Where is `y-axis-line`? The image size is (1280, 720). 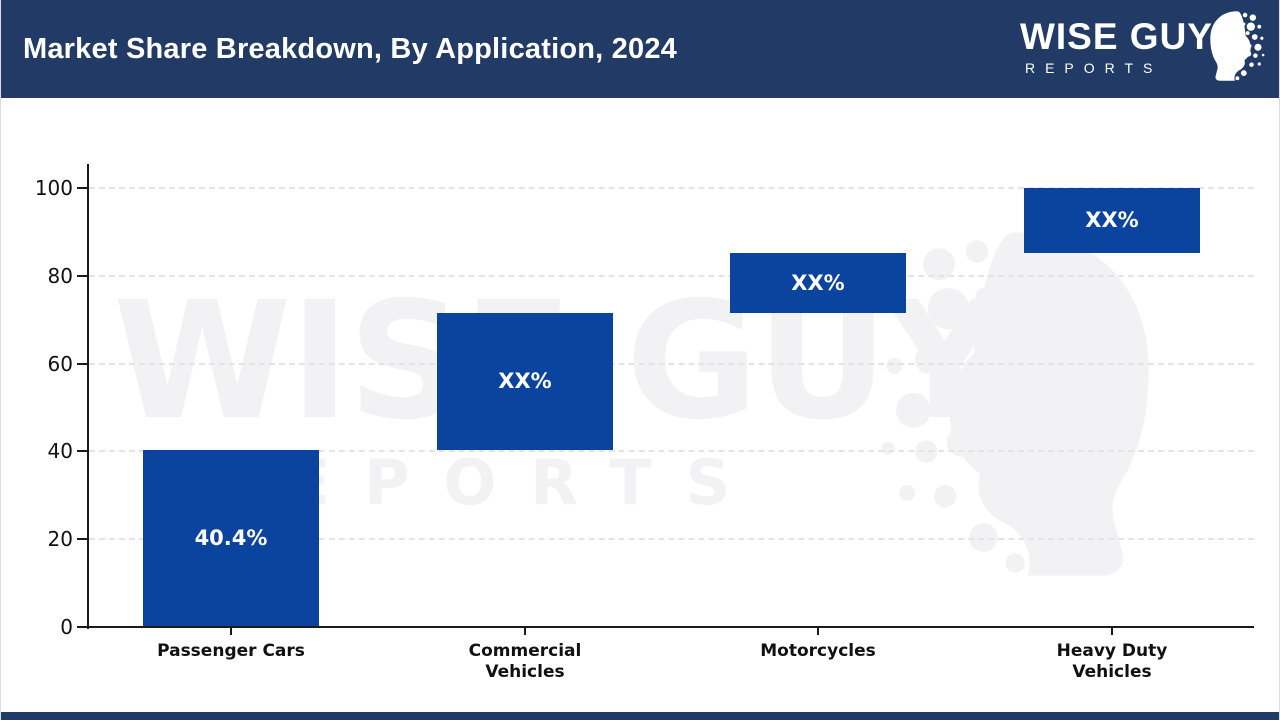 y-axis-line is located at coordinates (88, 396).